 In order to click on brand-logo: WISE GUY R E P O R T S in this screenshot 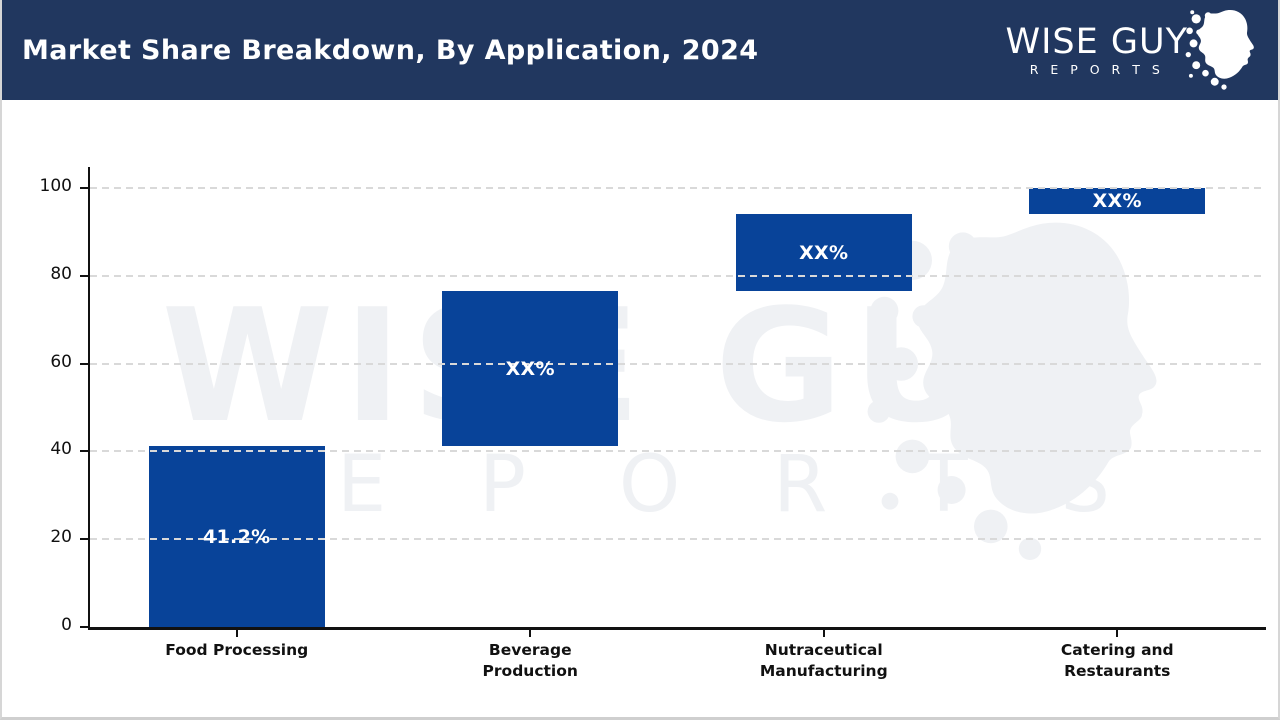, I will do `click(1134, 50)`.